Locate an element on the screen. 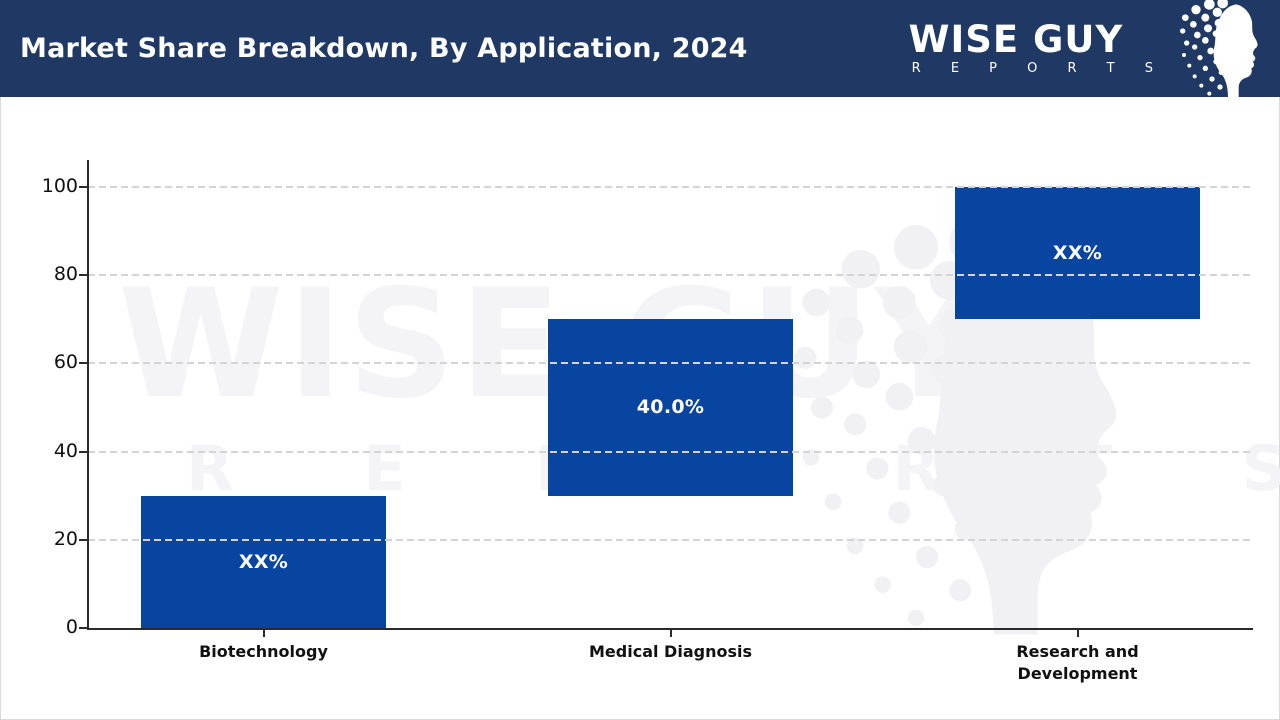 This screenshot has height=720, width=1280. wise-guy-reports-logo: WISE GUY R E P O R T S is located at coordinates (1087, 49).